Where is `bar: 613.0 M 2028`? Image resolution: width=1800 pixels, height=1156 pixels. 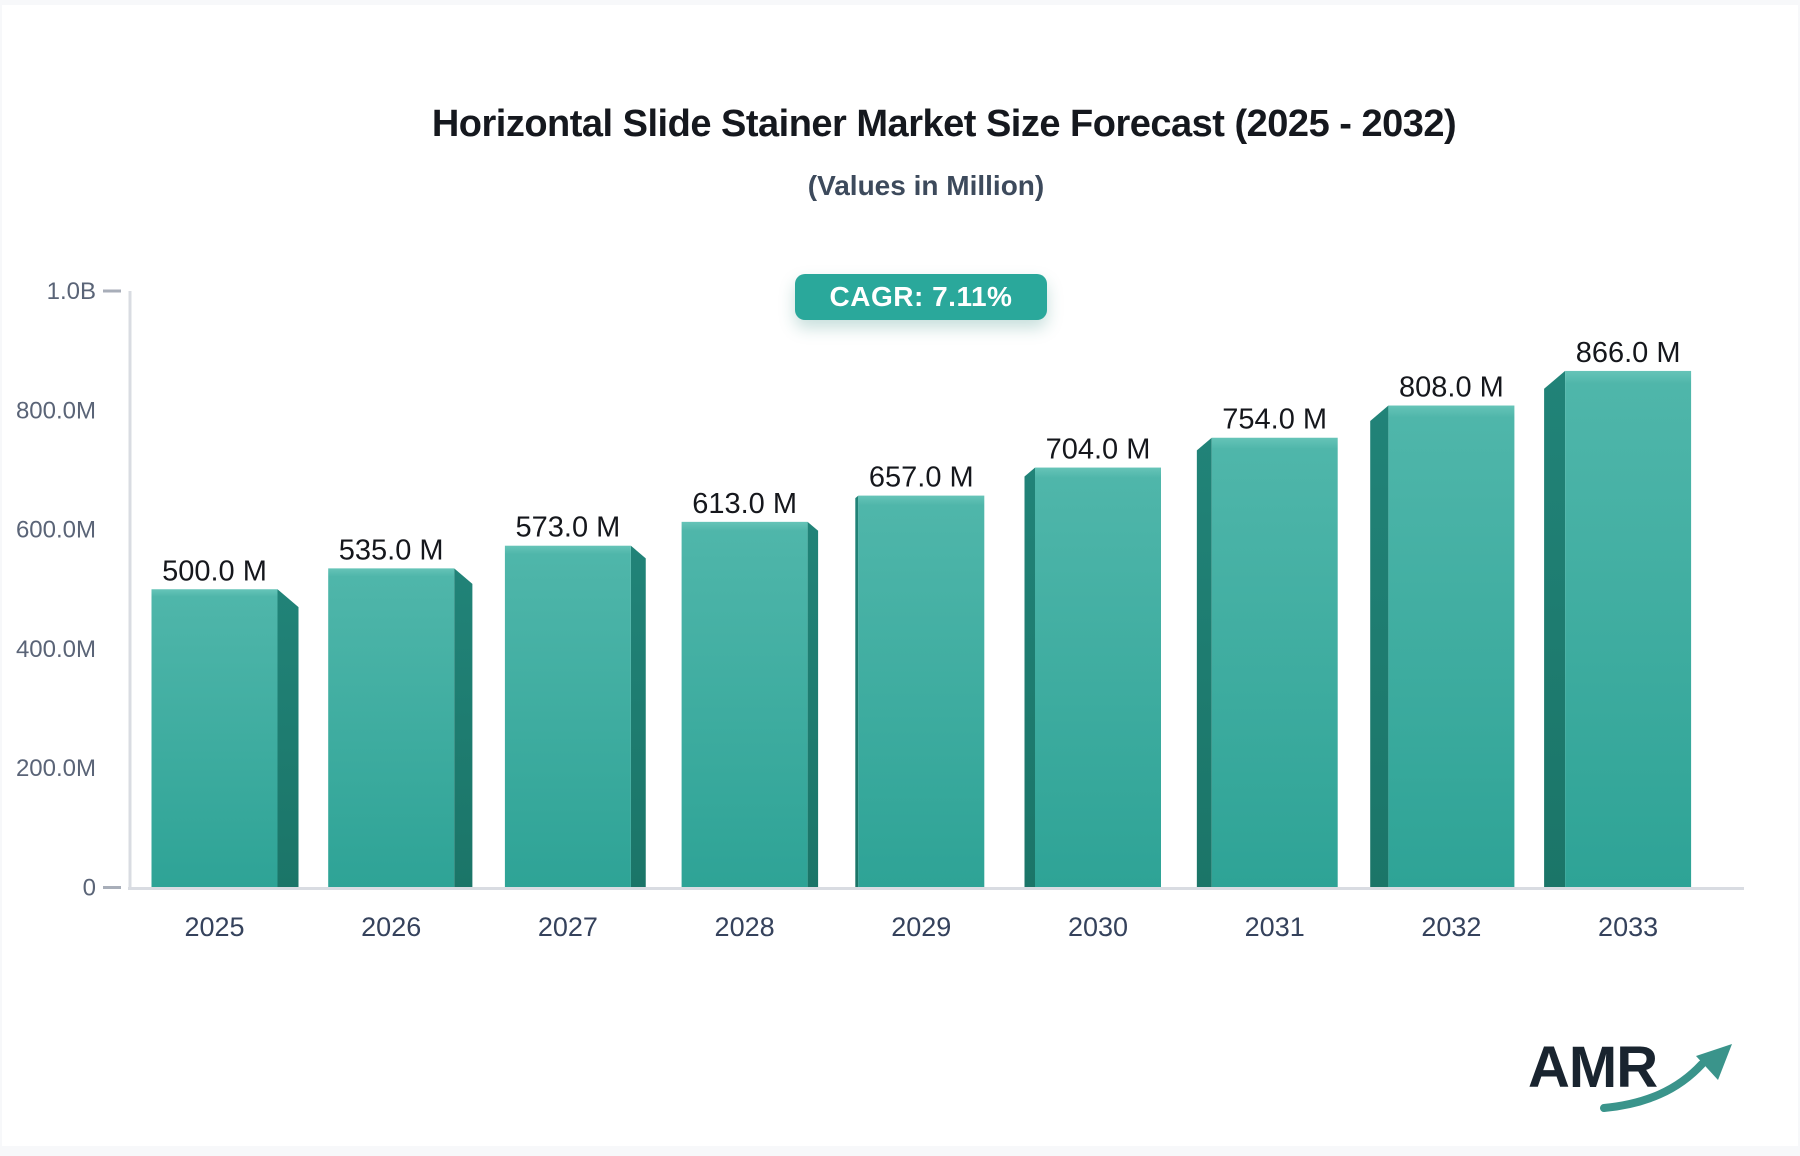 bar: 613.0 M 2028 is located at coordinates (750, 715).